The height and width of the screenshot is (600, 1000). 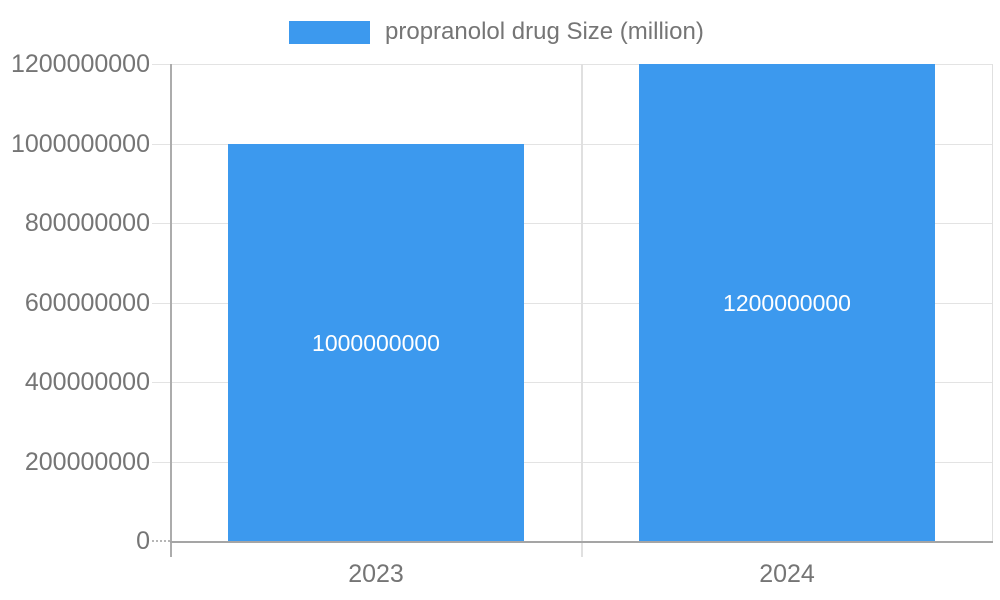 What do you see at coordinates (80, 144) in the screenshot?
I see `y-tick-label: 1000000000` at bounding box center [80, 144].